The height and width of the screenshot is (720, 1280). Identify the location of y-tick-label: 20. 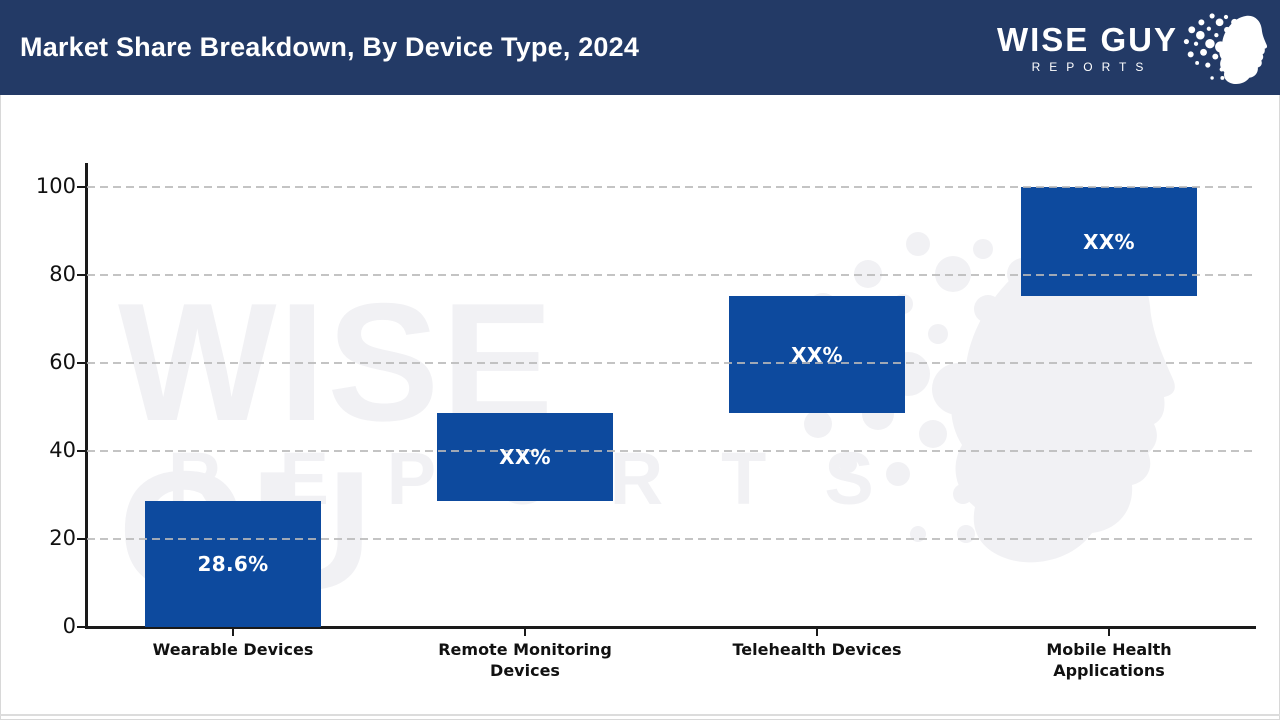
(62, 538).